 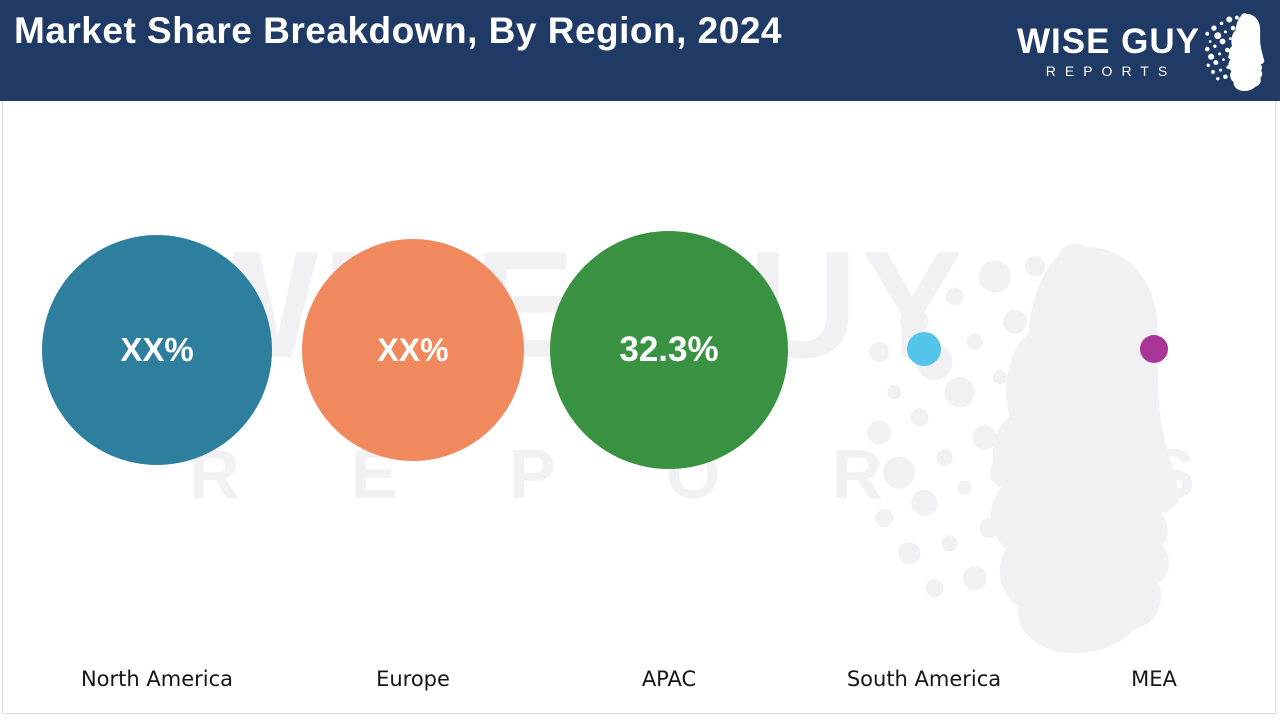 I want to click on bubble-europe: XX%, so click(x=413, y=350).